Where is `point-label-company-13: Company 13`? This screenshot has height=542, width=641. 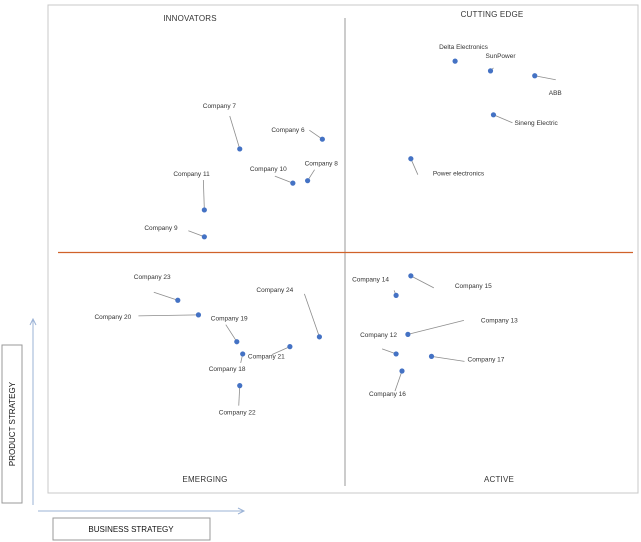 point-label-company-13: Company 13 is located at coordinates (499, 320).